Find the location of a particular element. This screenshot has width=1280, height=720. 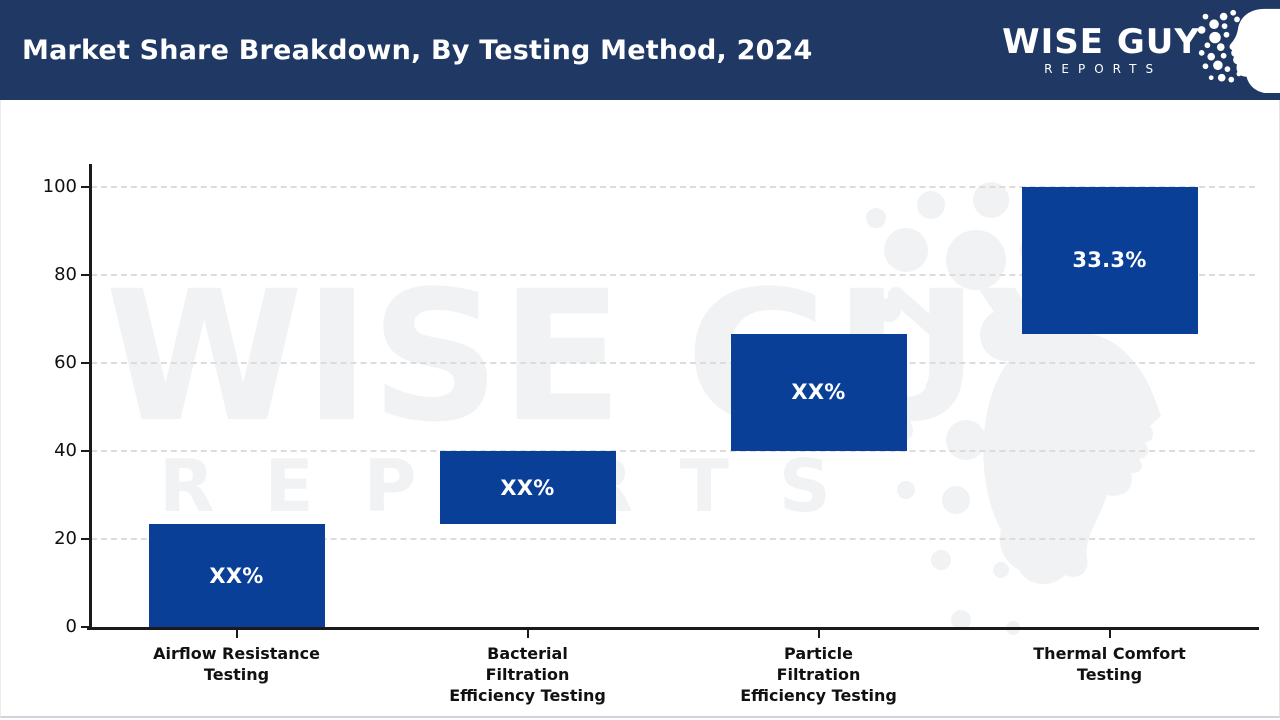

y-axis-line is located at coordinates (90, 396).